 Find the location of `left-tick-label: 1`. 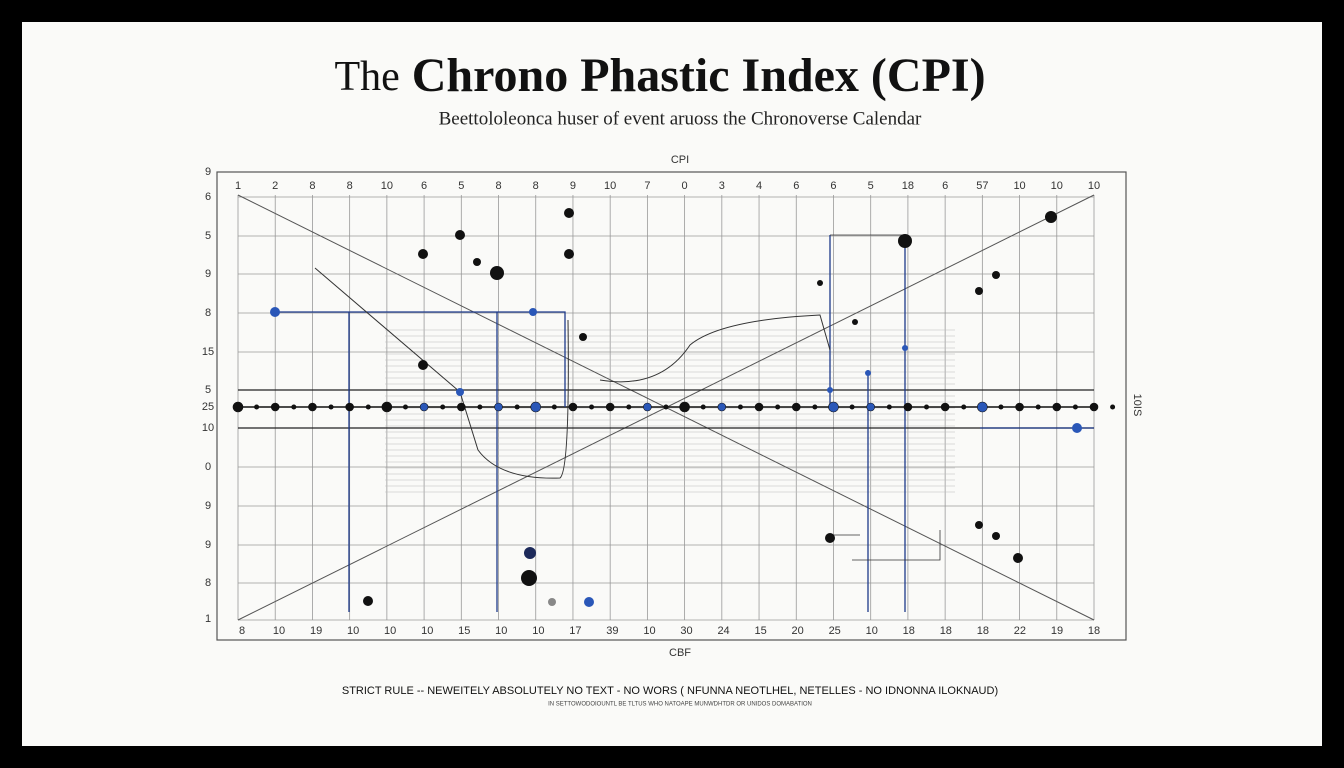

left-tick-label: 1 is located at coordinates (208, 619).